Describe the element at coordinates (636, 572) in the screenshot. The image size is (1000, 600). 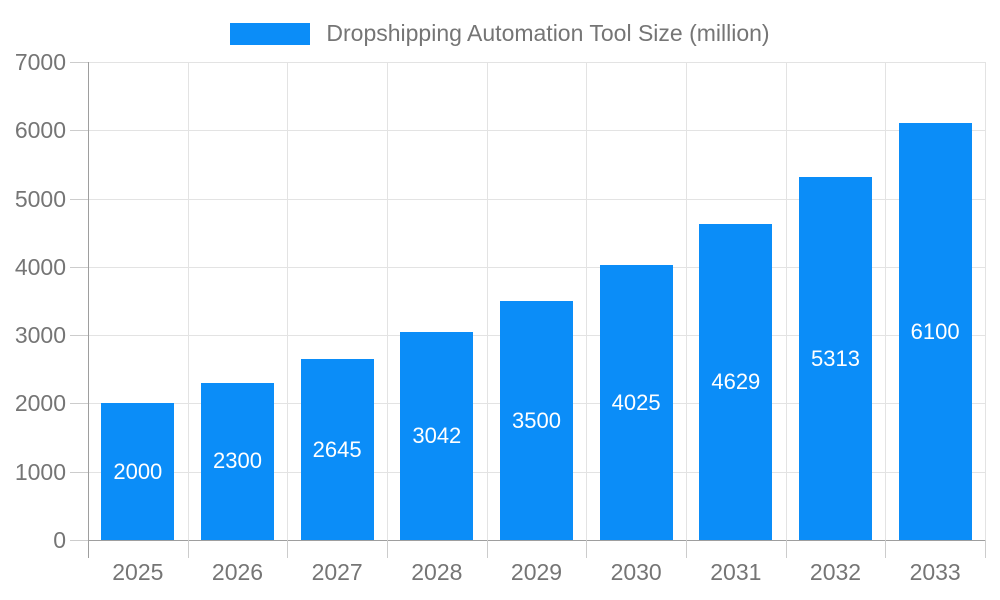
I see `x-axis-tick-label: 2030` at that location.